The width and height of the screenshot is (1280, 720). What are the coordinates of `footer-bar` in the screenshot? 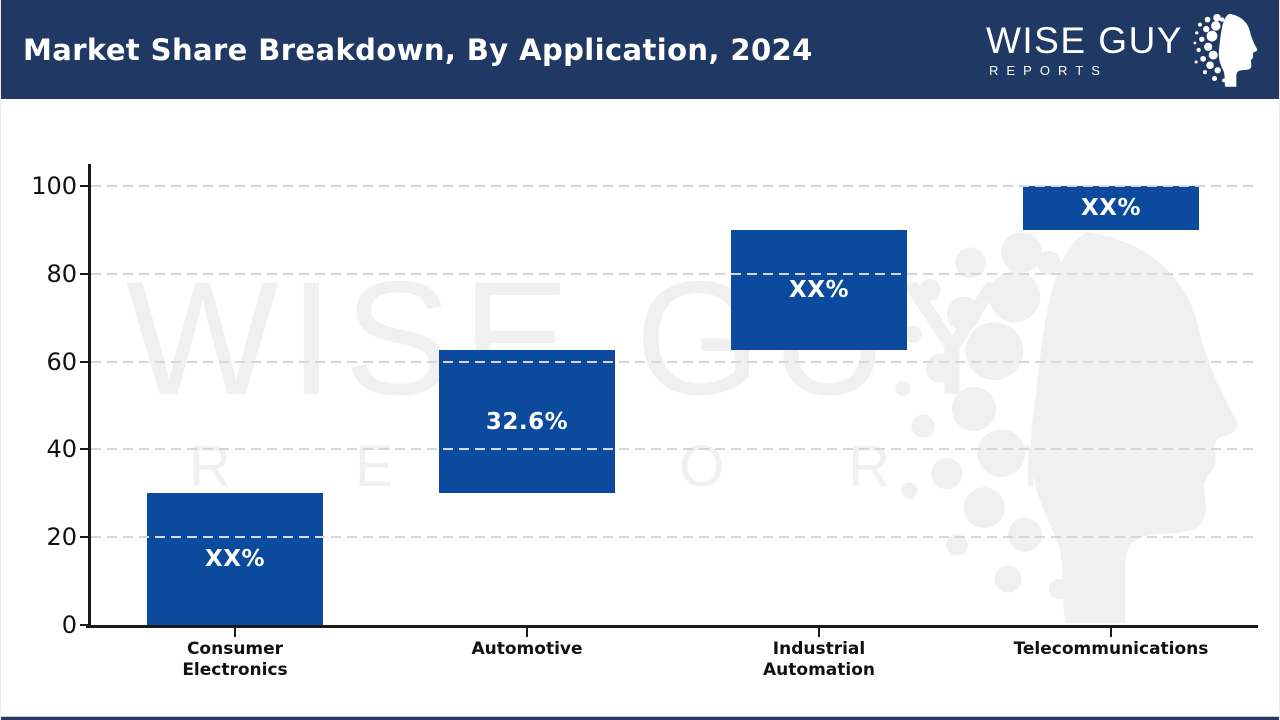 It's located at (640, 718).